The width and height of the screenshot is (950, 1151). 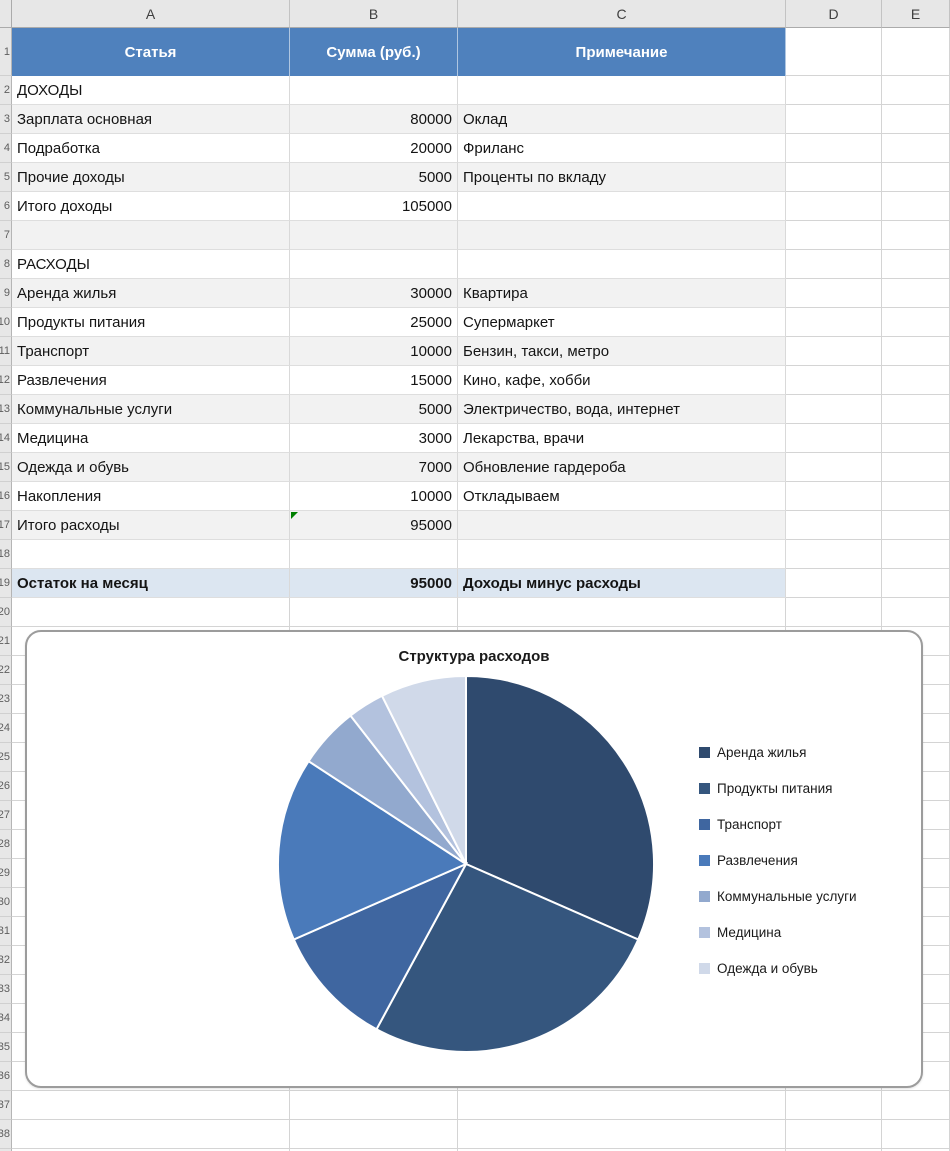 What do you see at coordinates (151, 14) in the screenshot?
I see `column-header-a: A` at bounding box center [151, 14].